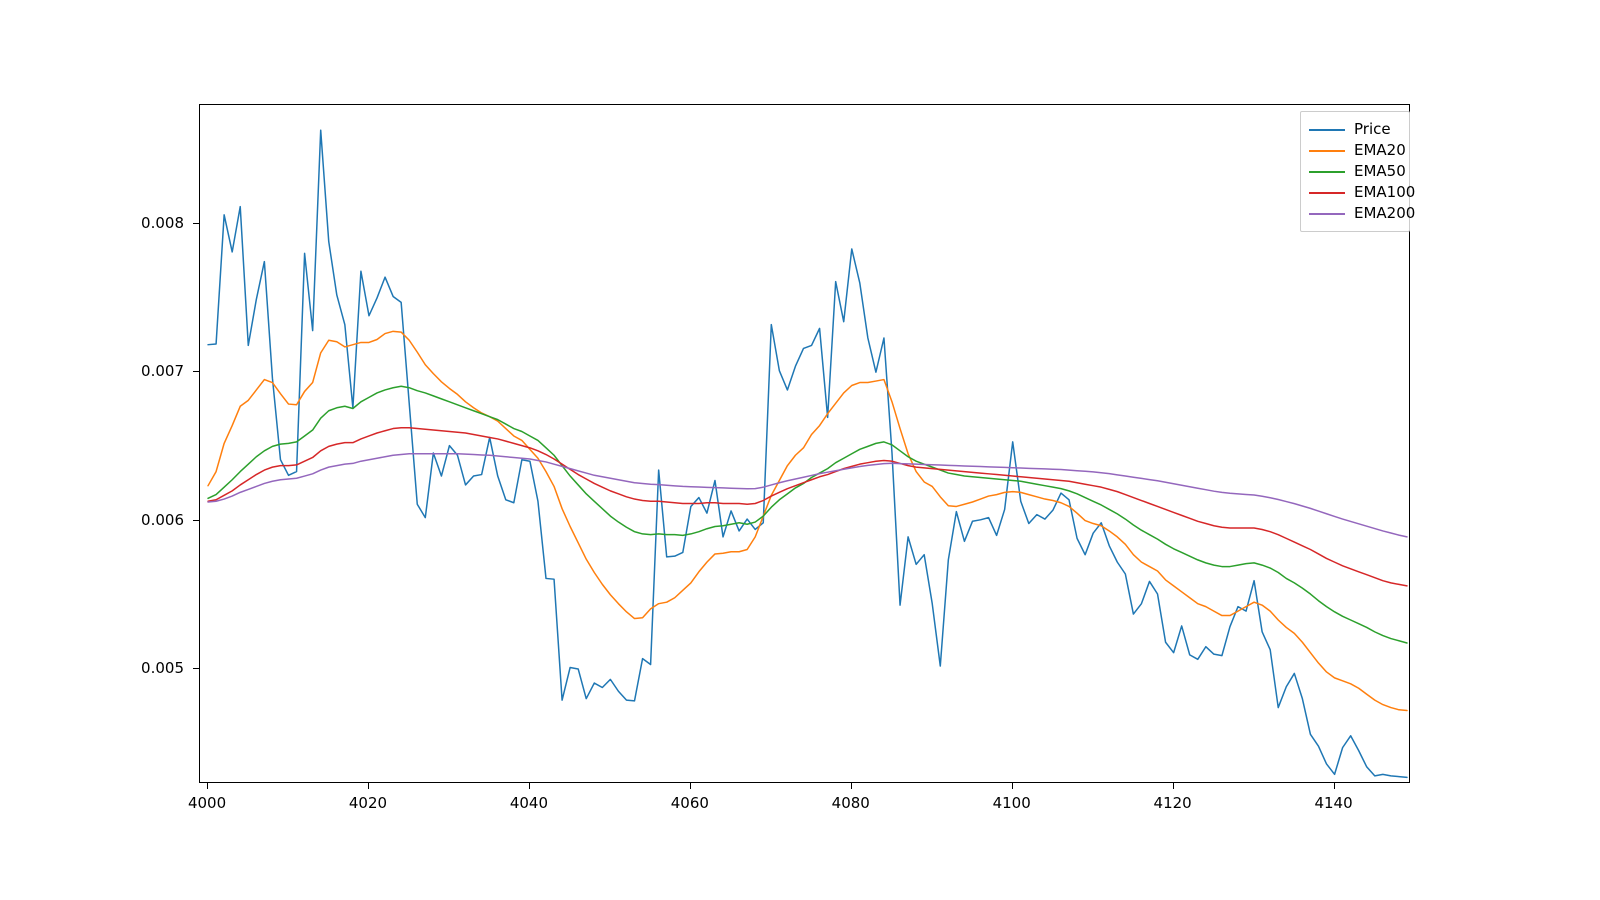 This screenshot has width=1600, height=900. What do you see at coordinates (162, 371) in the screenshot?
I see `y-tick-label: 0.007` at bounding box center [162, 371].